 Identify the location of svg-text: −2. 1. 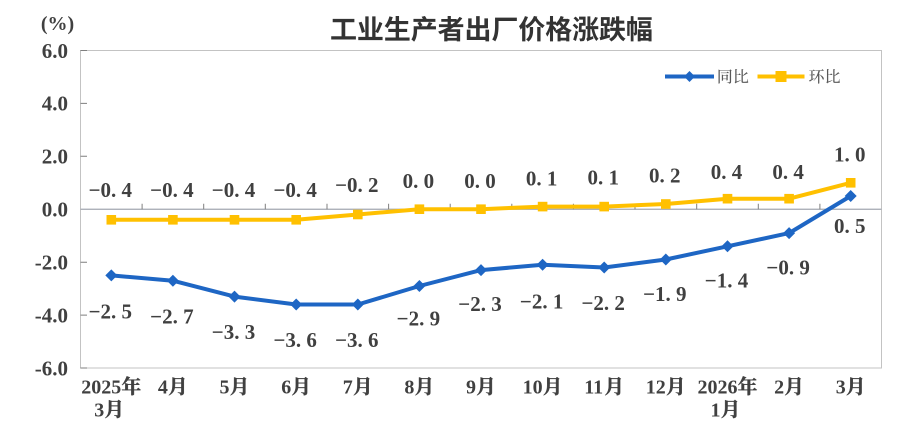
(541, 301).